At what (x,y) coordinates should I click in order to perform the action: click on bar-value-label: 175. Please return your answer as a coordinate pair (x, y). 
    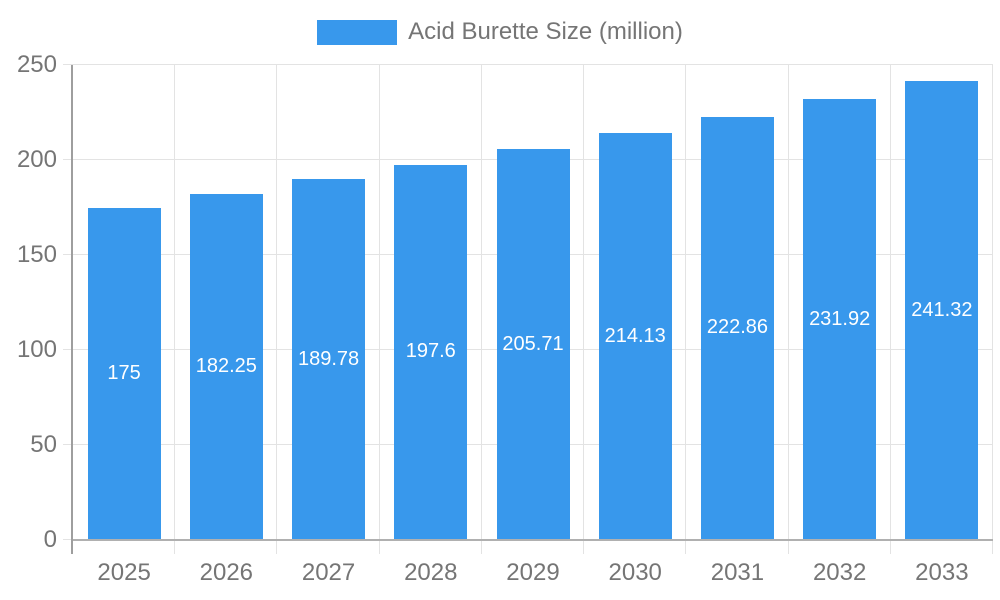
    Looking at the image, I should click on (124, 372).